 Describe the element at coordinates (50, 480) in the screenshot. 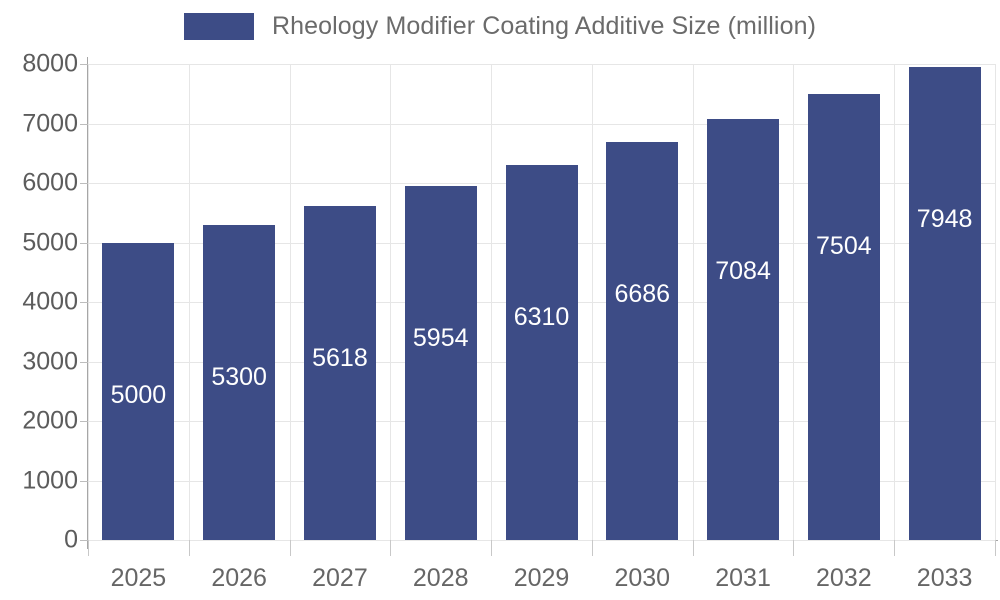

I see `y-axis-label: 1000` at that location.